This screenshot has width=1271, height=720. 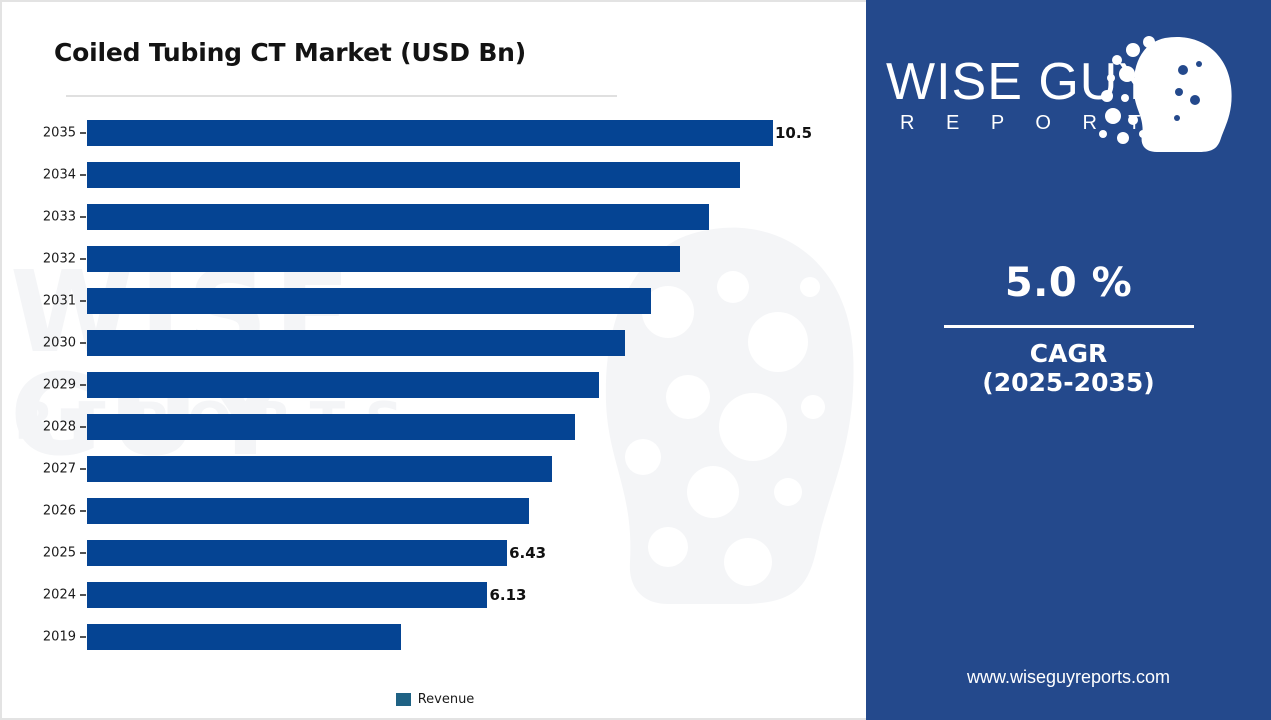 What do you see at coordinates (59, 469) in the screenshot?
I see `y-axis-label: 2027` at bounding box center [59, 469].